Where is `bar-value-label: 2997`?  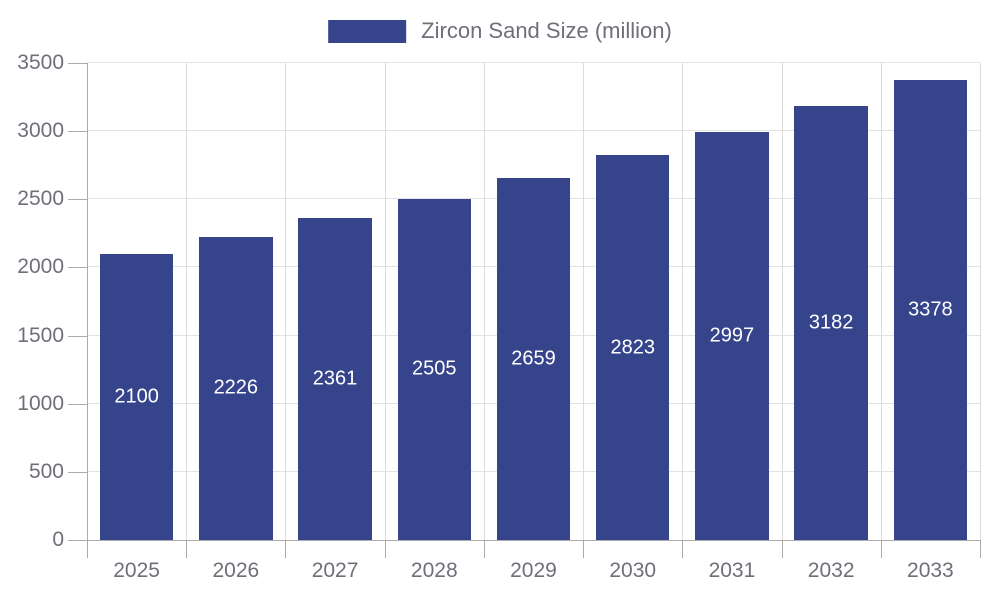 bar-value-label: 2997 is located at coordinates (732, 335).